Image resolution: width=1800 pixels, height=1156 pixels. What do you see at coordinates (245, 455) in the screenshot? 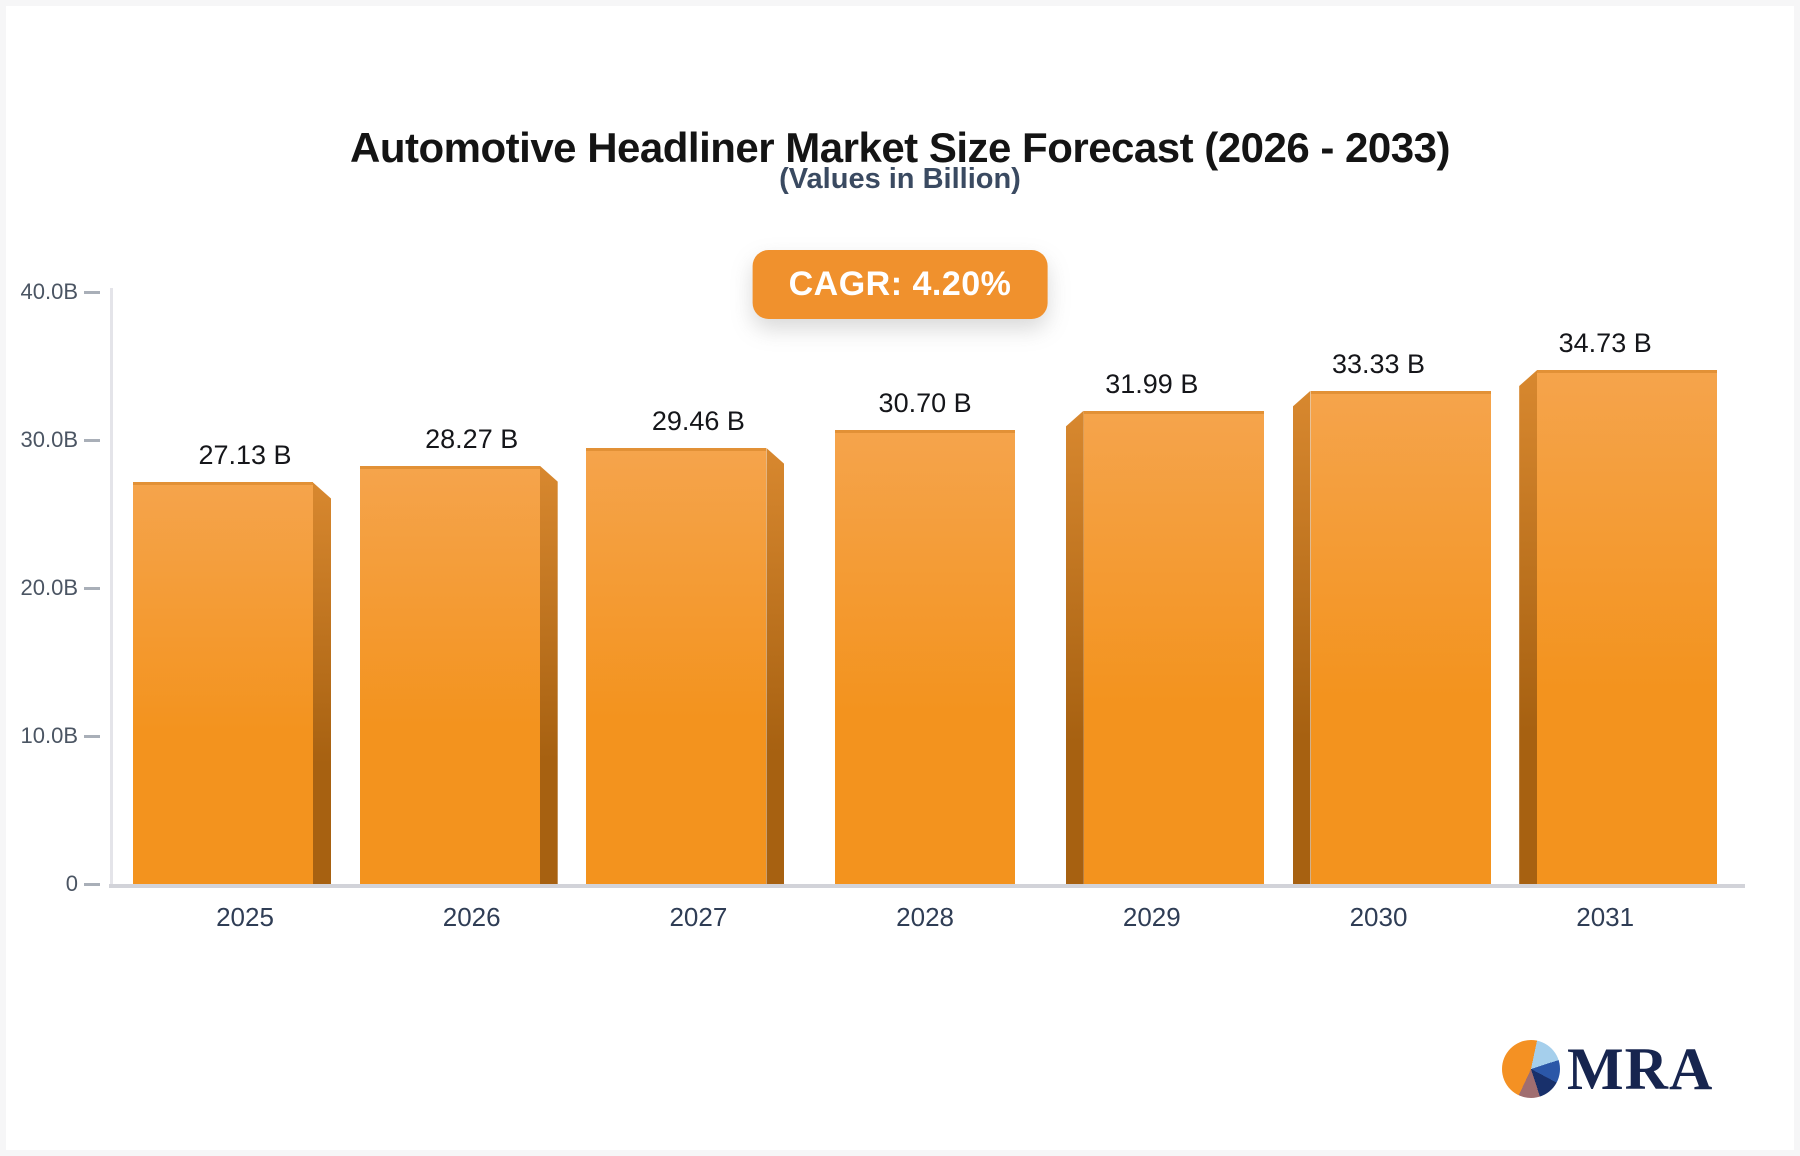
I see `bar-value-label: 27.13 B` at bounding box center [245, 455].